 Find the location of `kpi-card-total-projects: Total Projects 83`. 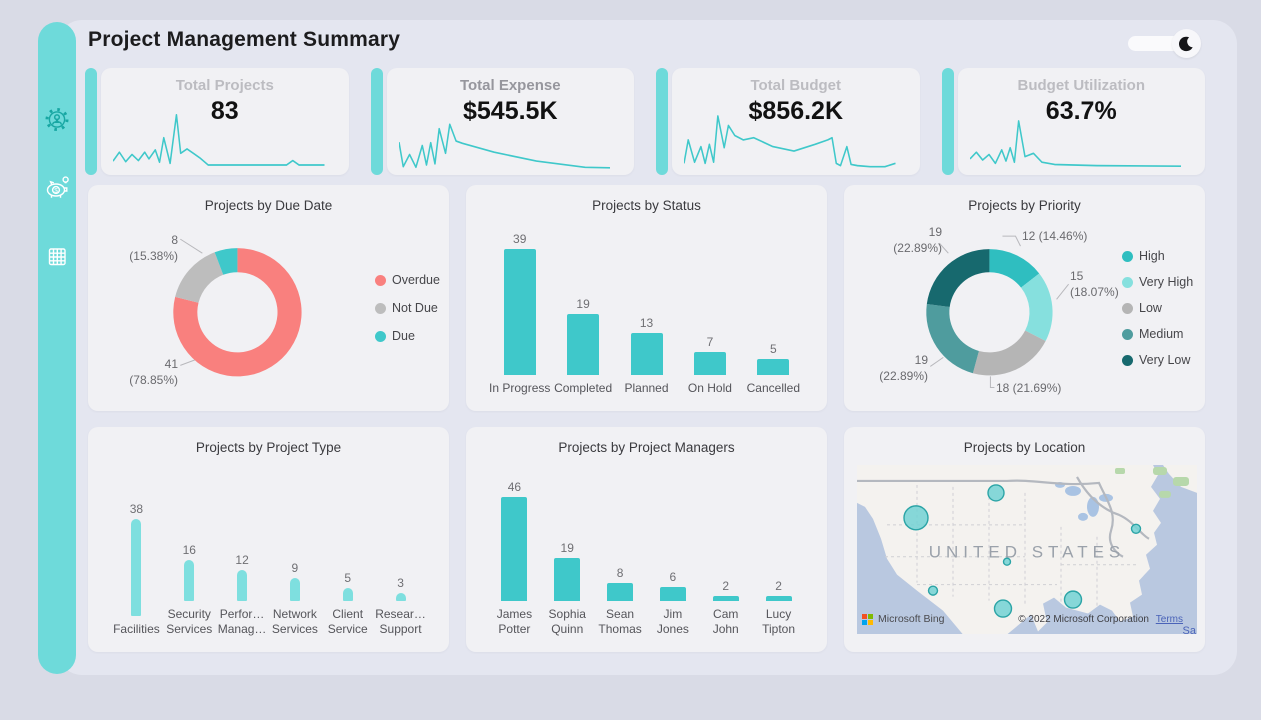

kpi-card-total-projects: Total Projects 83 is located at coordinates (225, 121).